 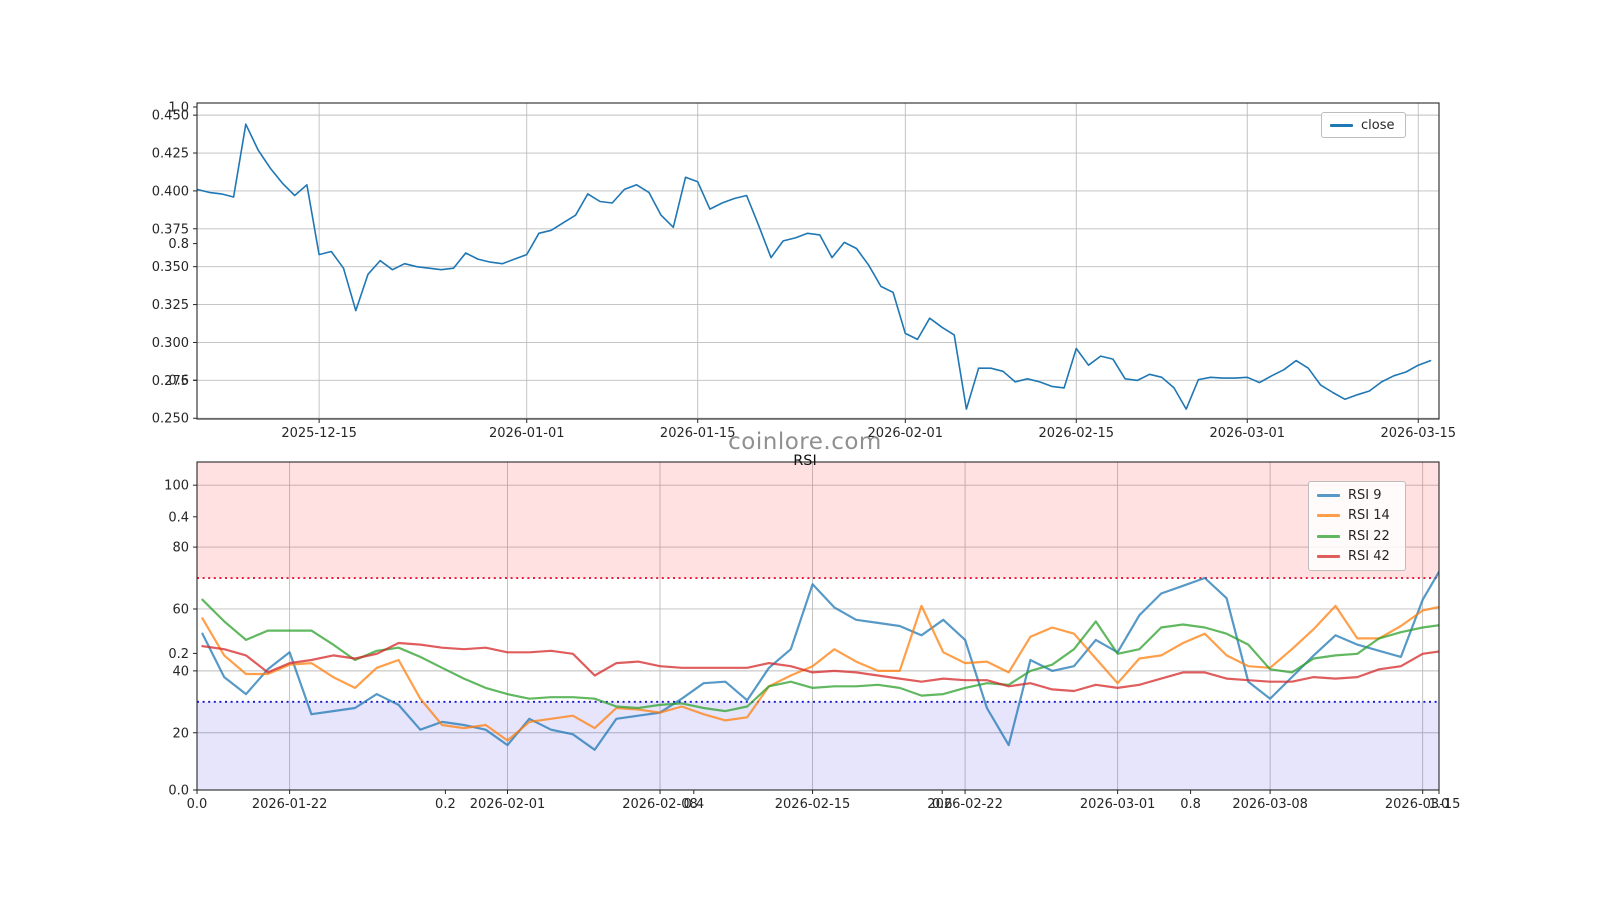 I want to click on rsi42-line-swatch, so click(x=1328, y=557).